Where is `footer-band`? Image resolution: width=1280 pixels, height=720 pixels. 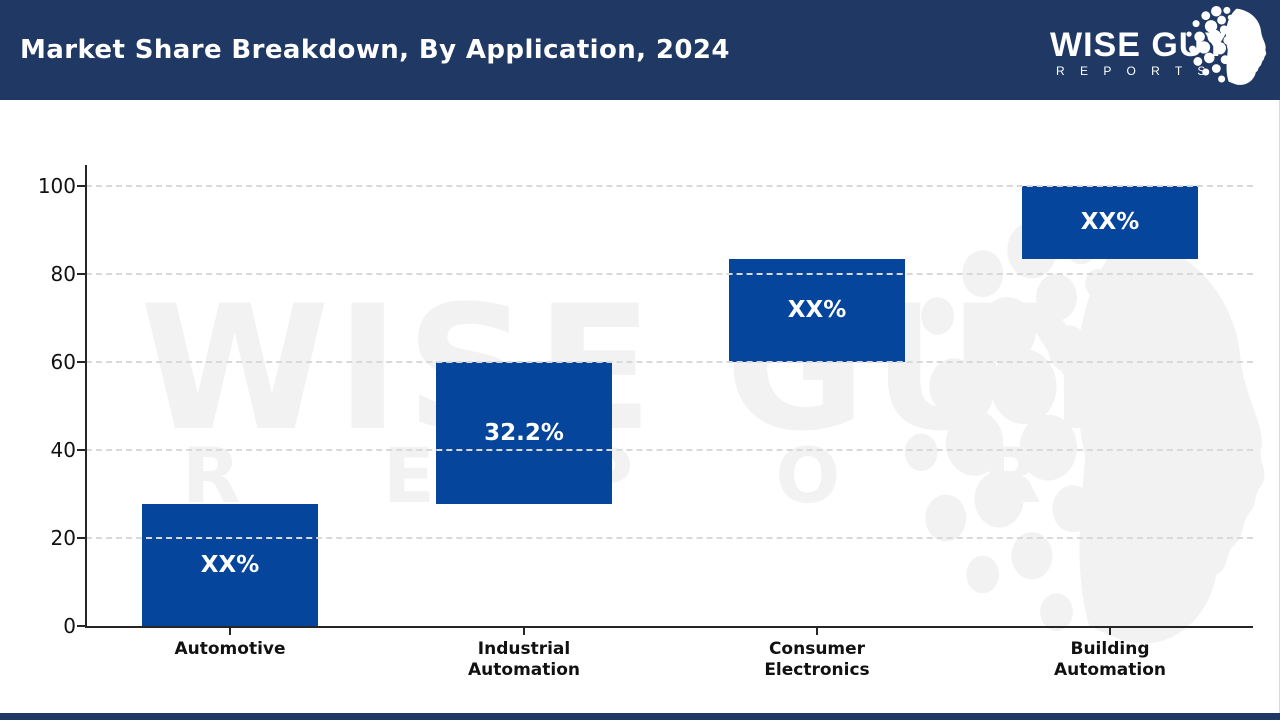 footer-band is located at coordinates (640, 716).